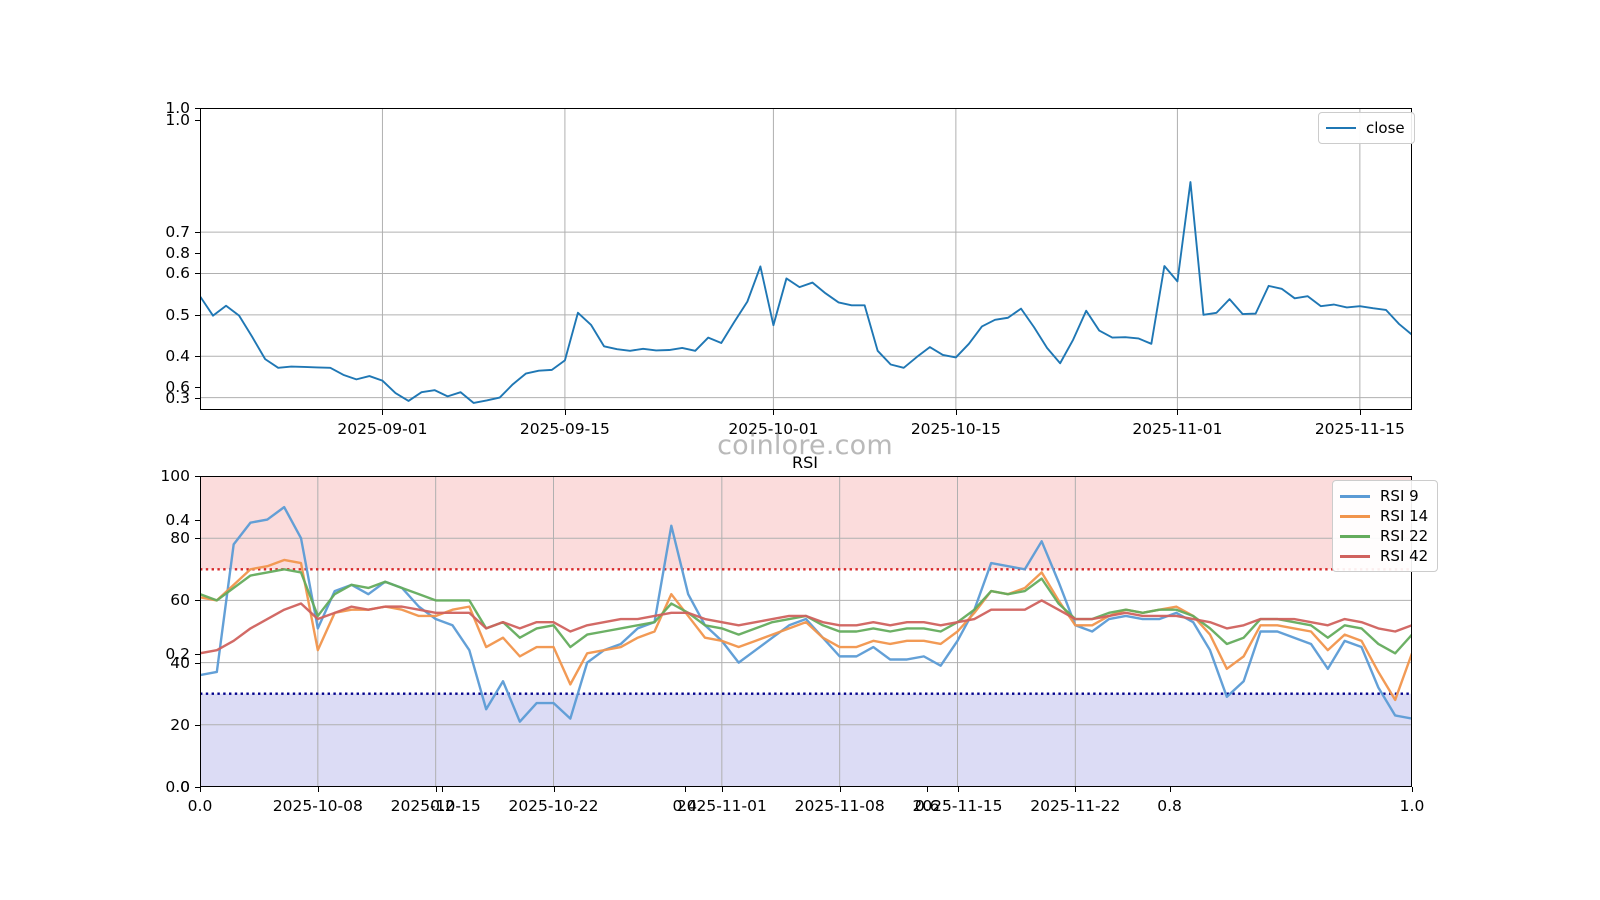  What do you see at coordinates (957, 806) in the screenshot?
I see `rsi-x-tick: 2025-11-15` at bounding box center [957, 806].